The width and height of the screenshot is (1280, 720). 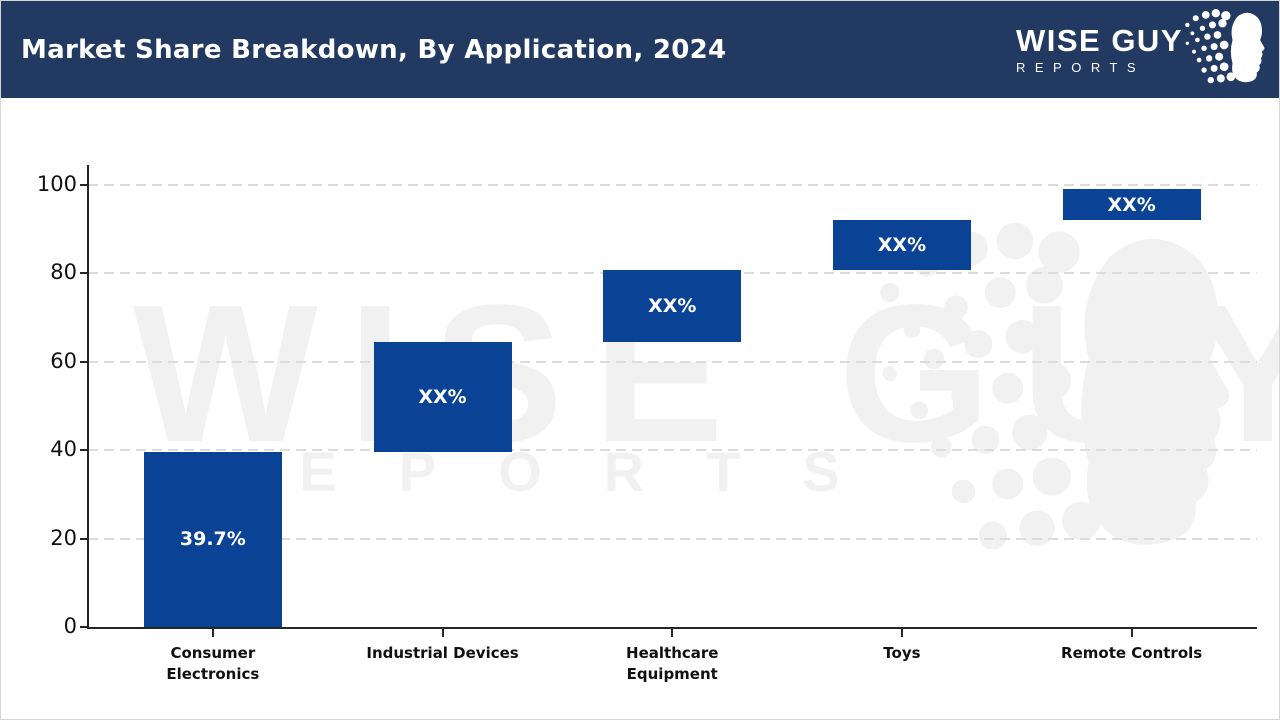 I want to click on bar-value-label-toys: XX%, so click(x=902, y=245).